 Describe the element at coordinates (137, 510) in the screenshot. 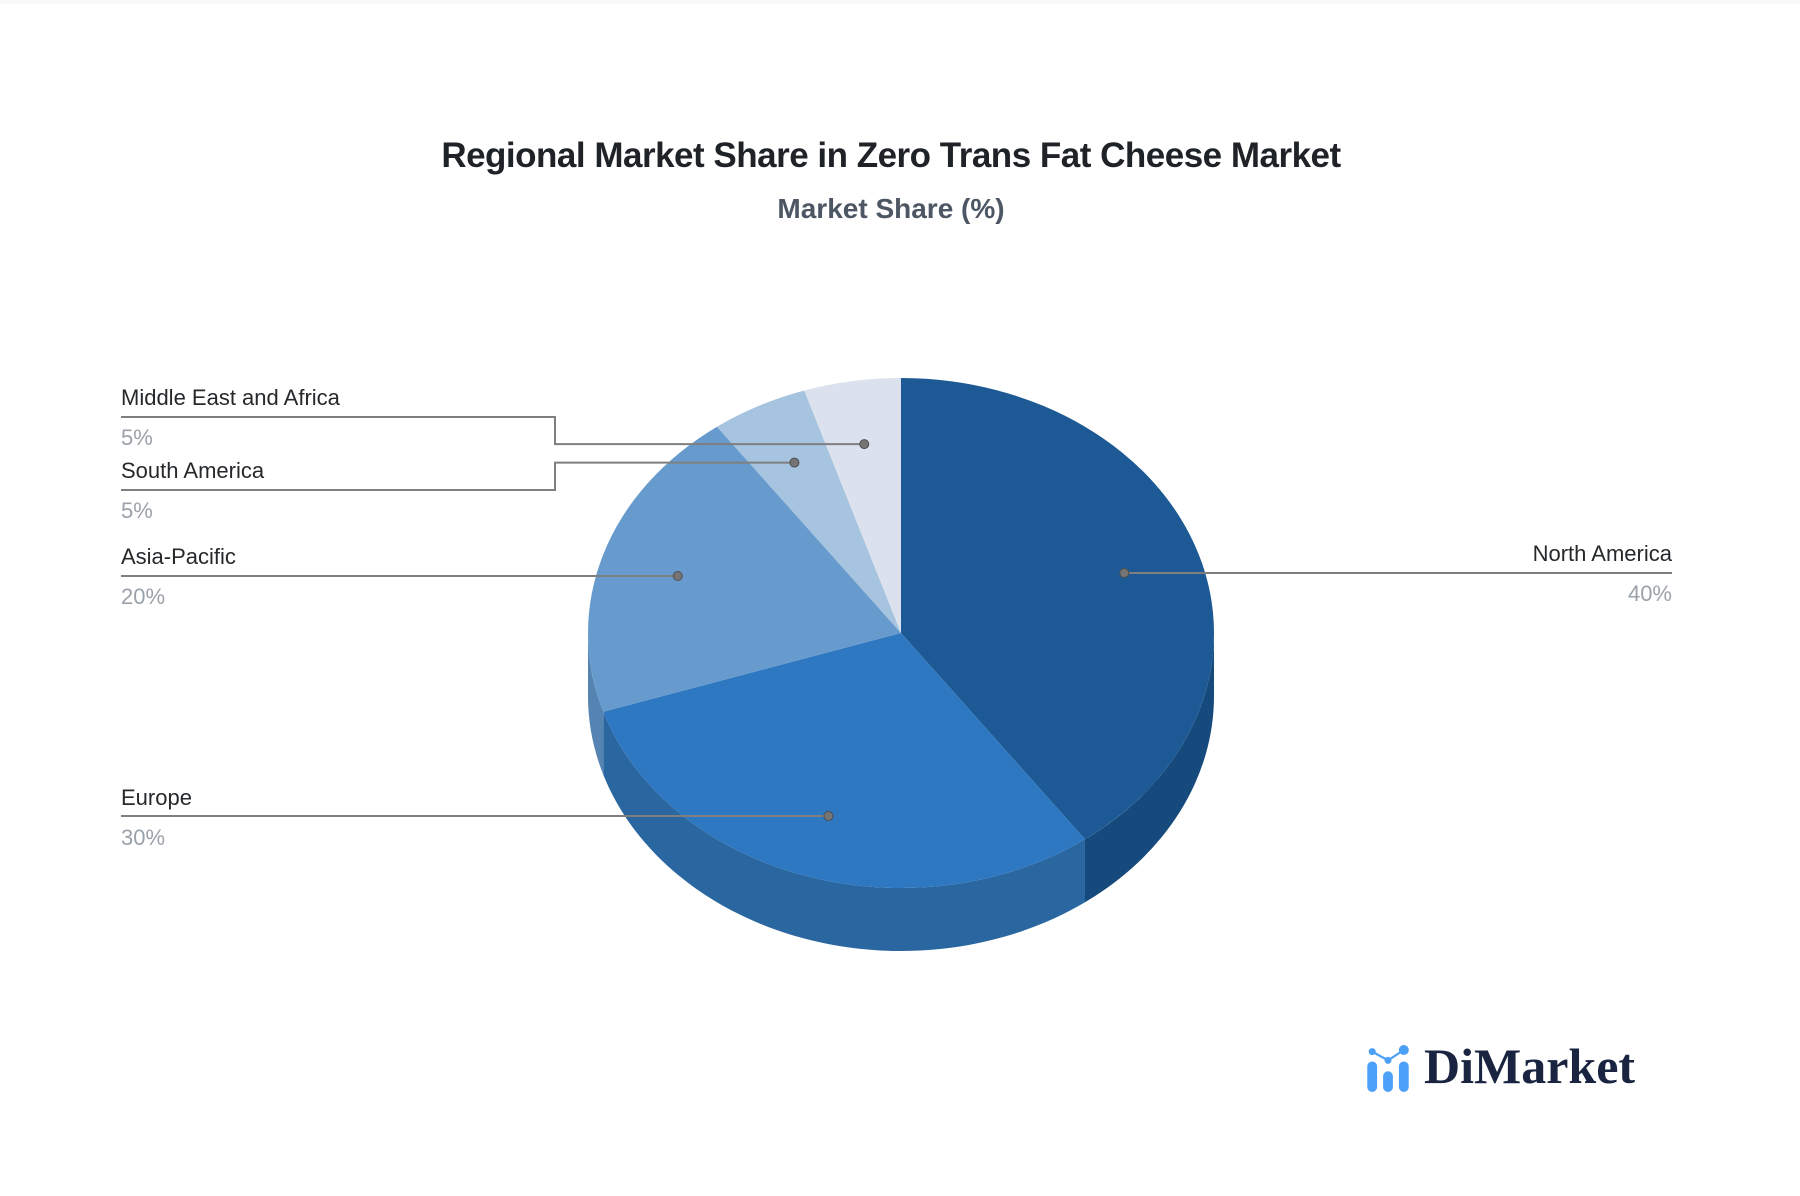

I see `callout-value-south-america: 5%` at that location.